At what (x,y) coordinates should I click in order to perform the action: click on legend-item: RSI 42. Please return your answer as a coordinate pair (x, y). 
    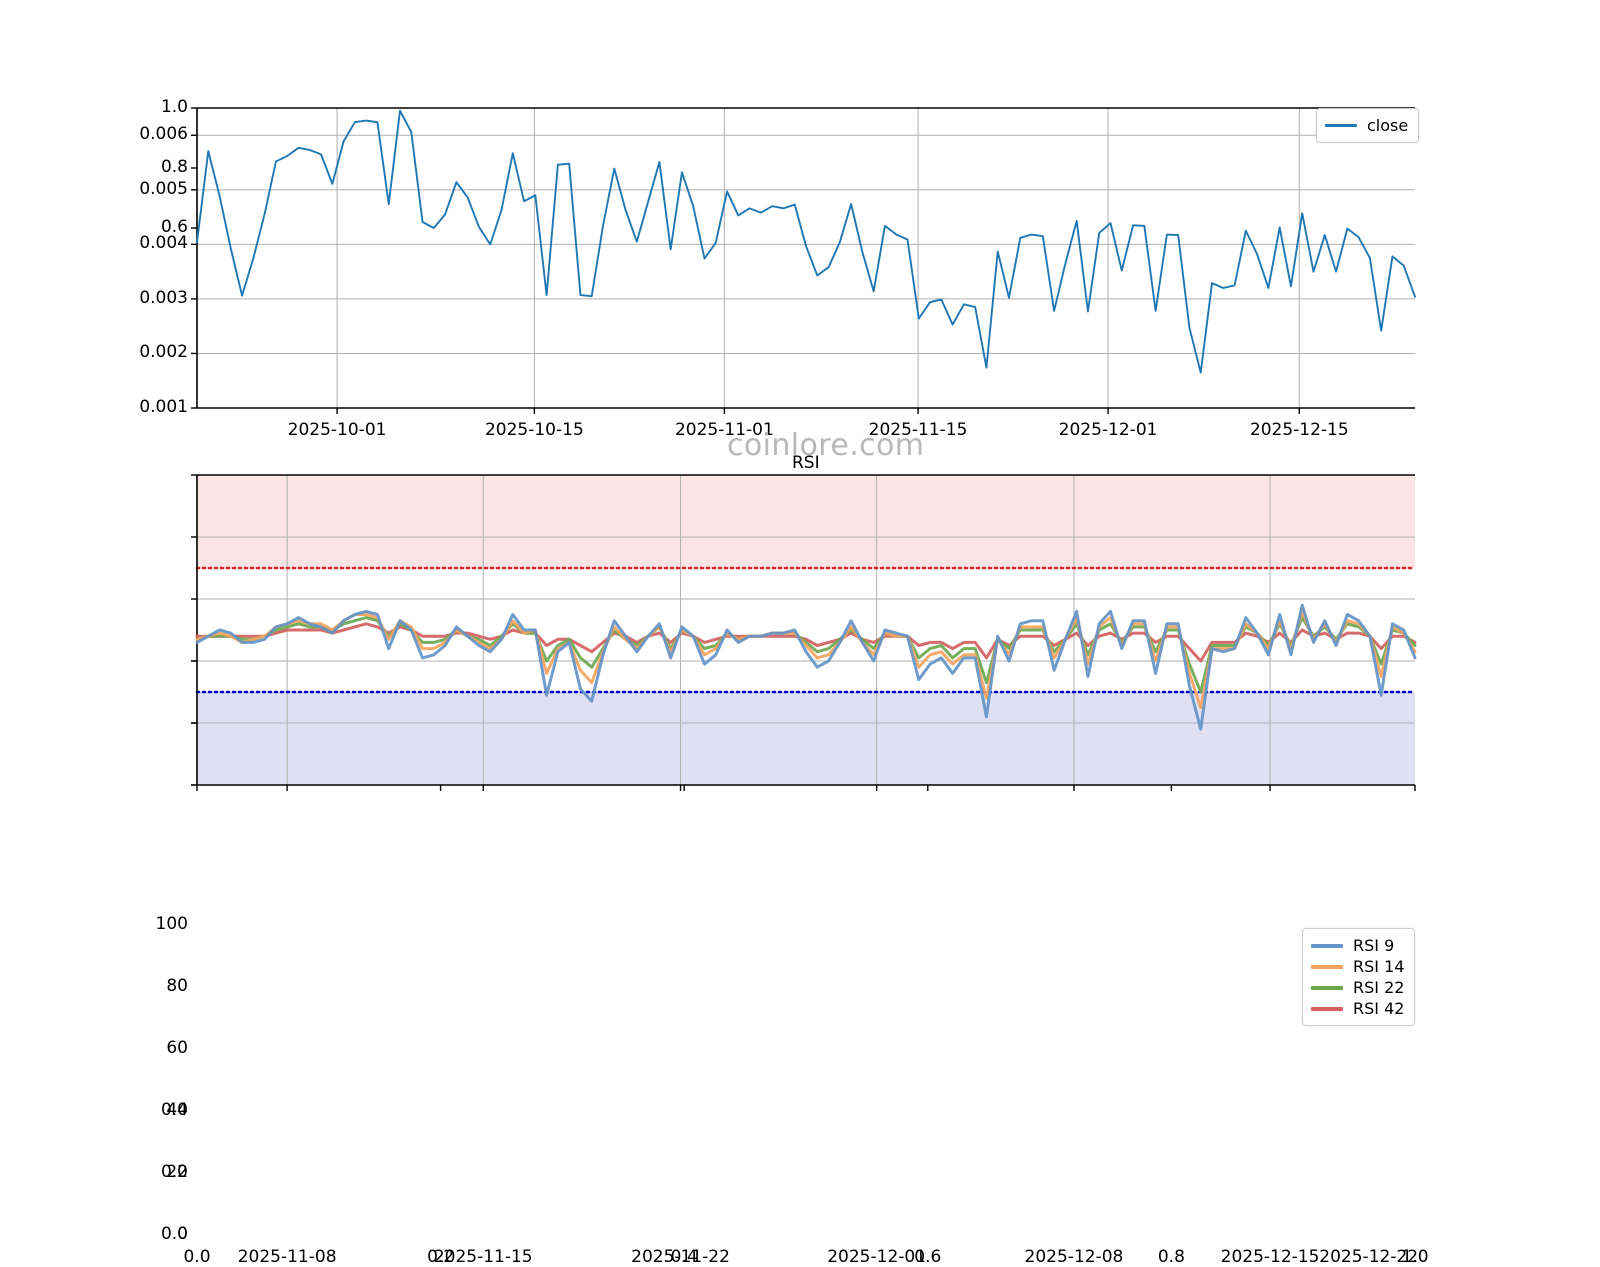
    Looking at the image, I should click on (1357, 1008).